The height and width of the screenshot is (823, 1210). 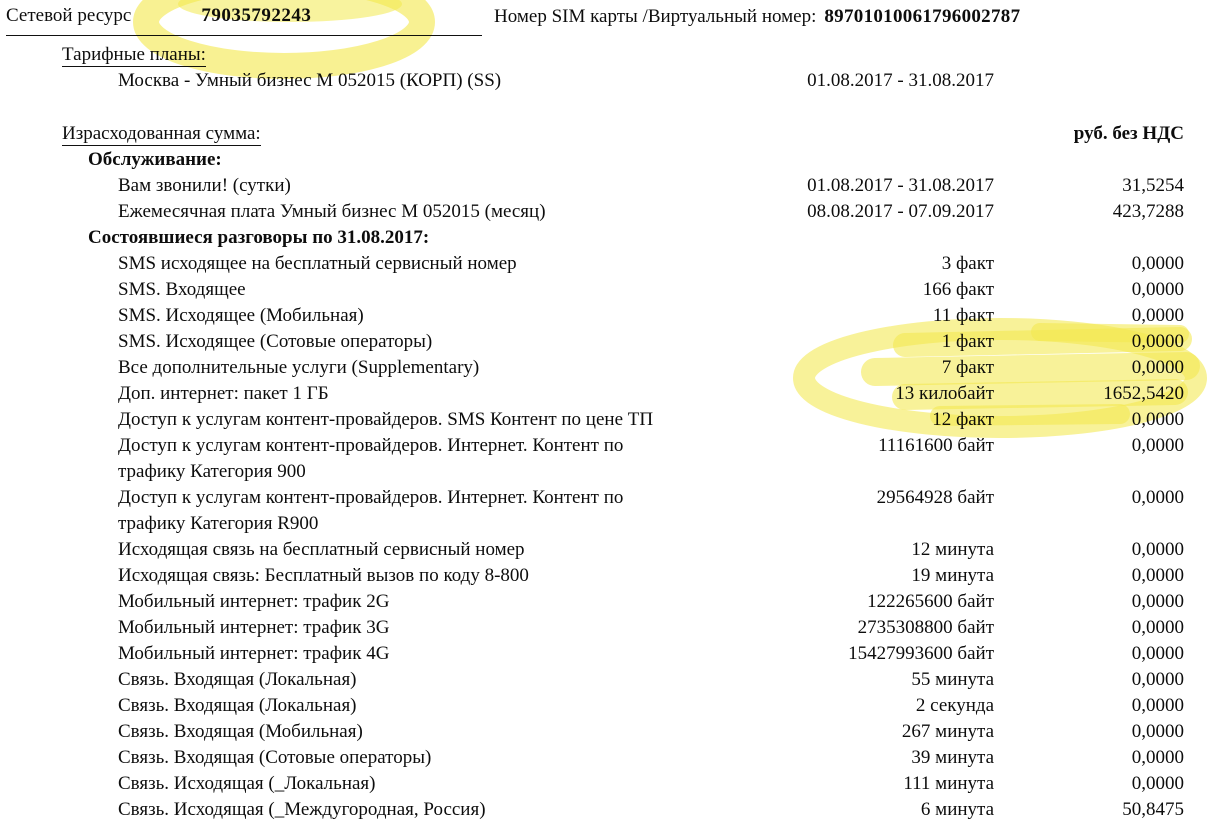 I want to click on charge-quantity: 29564928 байт, so click(x=935, y=497).